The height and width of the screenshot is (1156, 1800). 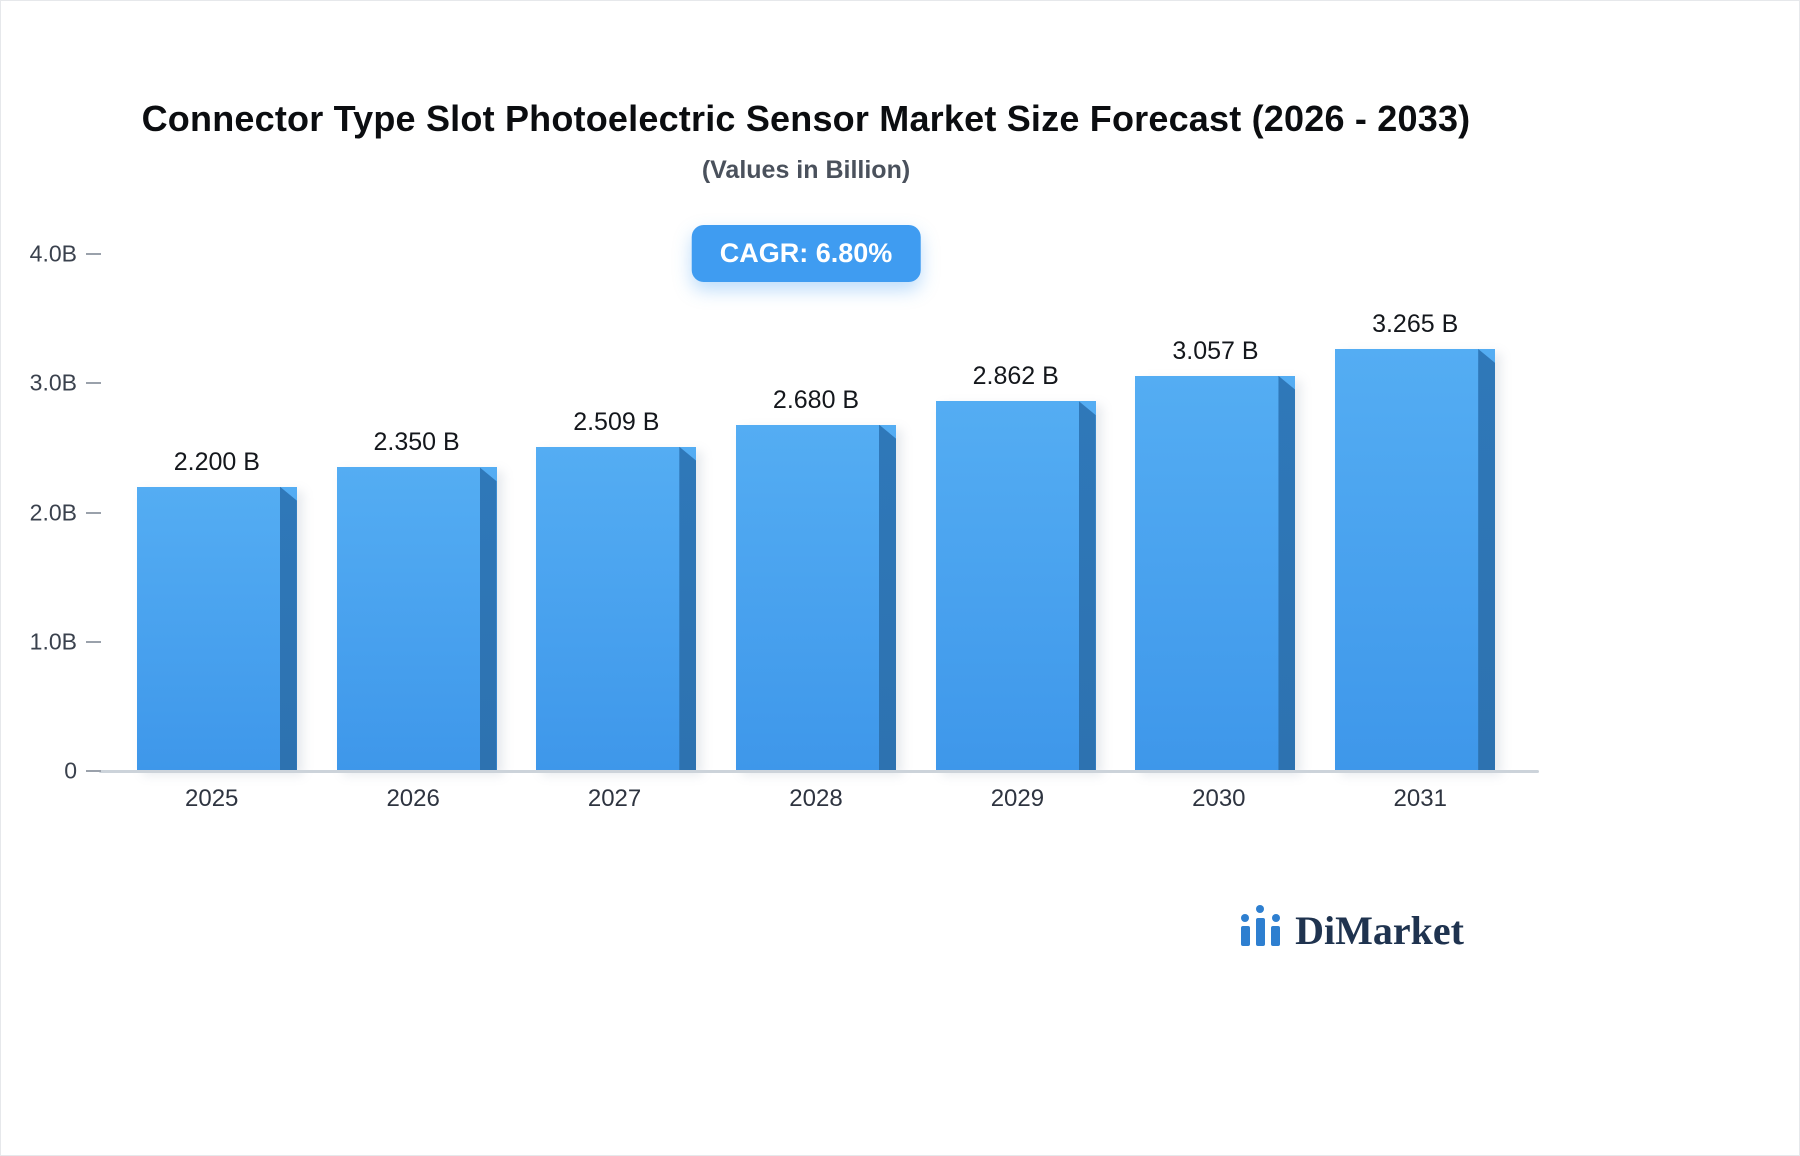 What do you see at coordinates (1420, 798) in the screenshot?
I see `x-axis-label: 2031` at bounding box center [1420, 798].